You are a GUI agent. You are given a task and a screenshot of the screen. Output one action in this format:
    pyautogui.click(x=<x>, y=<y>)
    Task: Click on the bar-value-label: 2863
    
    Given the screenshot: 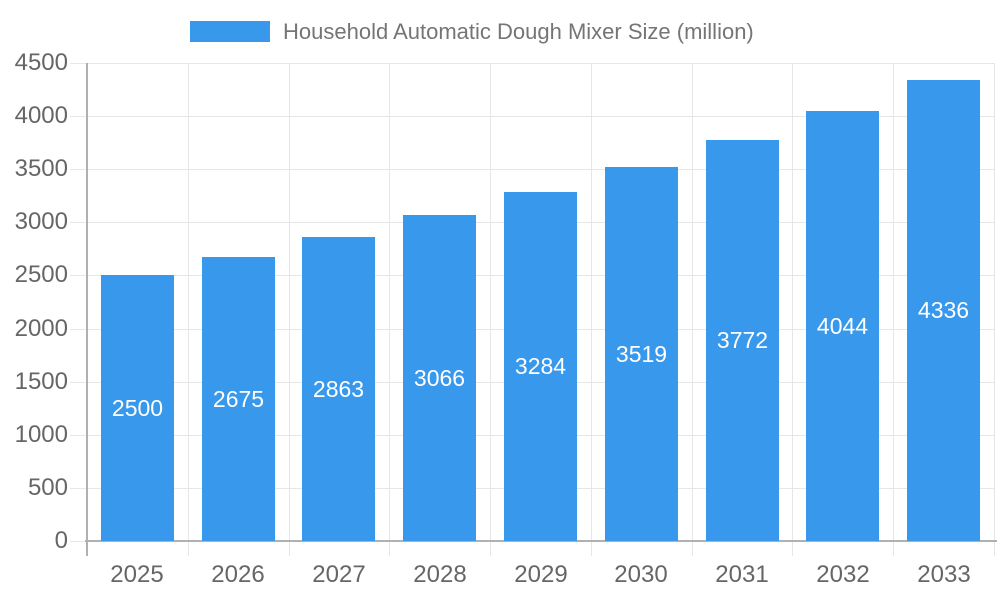 What is the action you would take?
    pyautogui.click(x=338, y=388)
    